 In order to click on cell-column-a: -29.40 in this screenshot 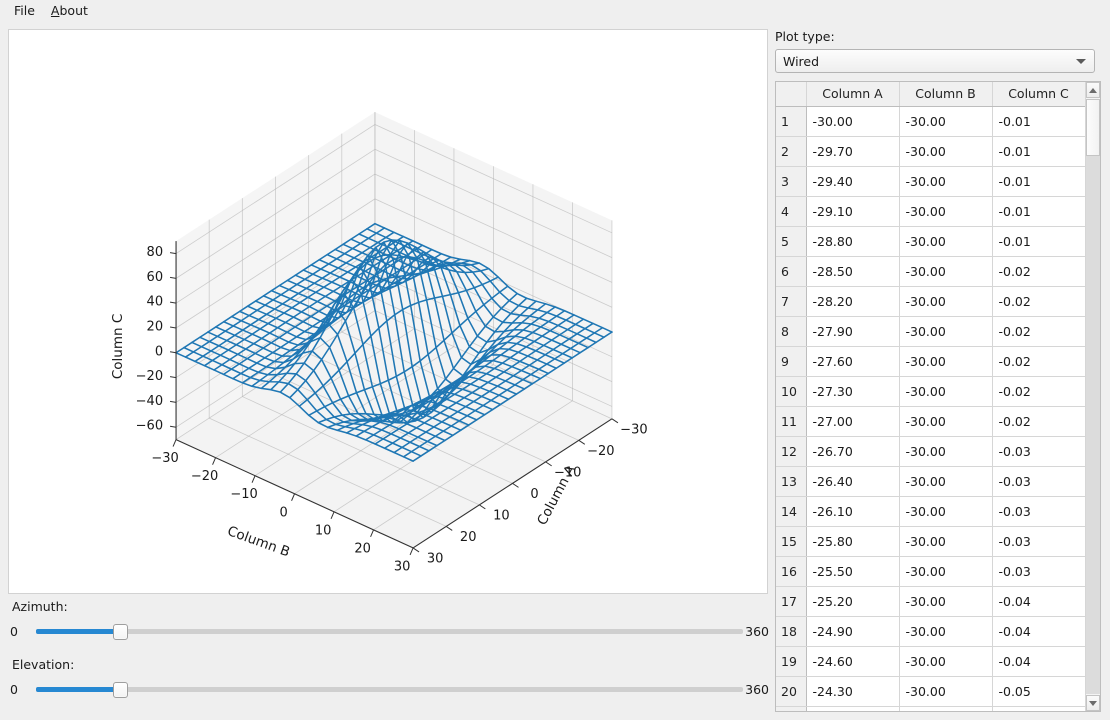, I will do `click(853, 181)`.